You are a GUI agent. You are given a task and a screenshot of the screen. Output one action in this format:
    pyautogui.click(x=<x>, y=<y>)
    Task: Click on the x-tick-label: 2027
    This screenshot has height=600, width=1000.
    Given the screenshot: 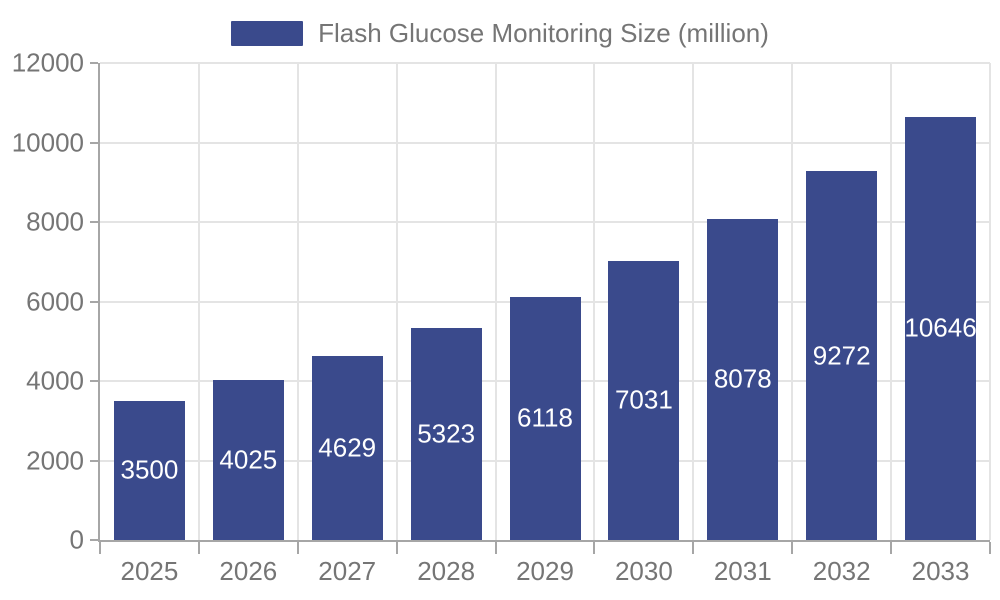 What is the action you would take?
    pyautogui.click(x=347, y=571)
    